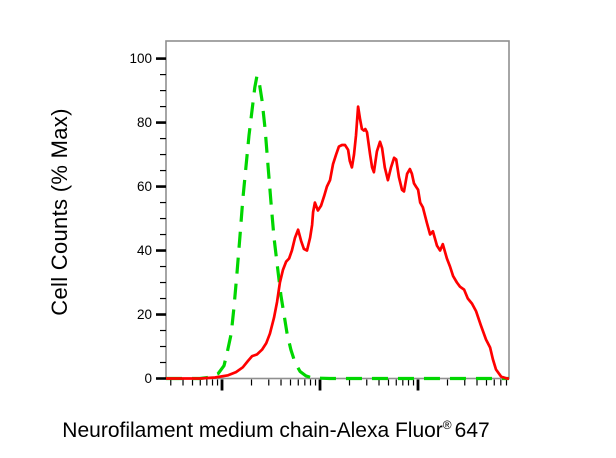 Image resolution: width=616 pixels, height=458 pixels. I want to click on y-tick-label: 0, so click(148, 378).